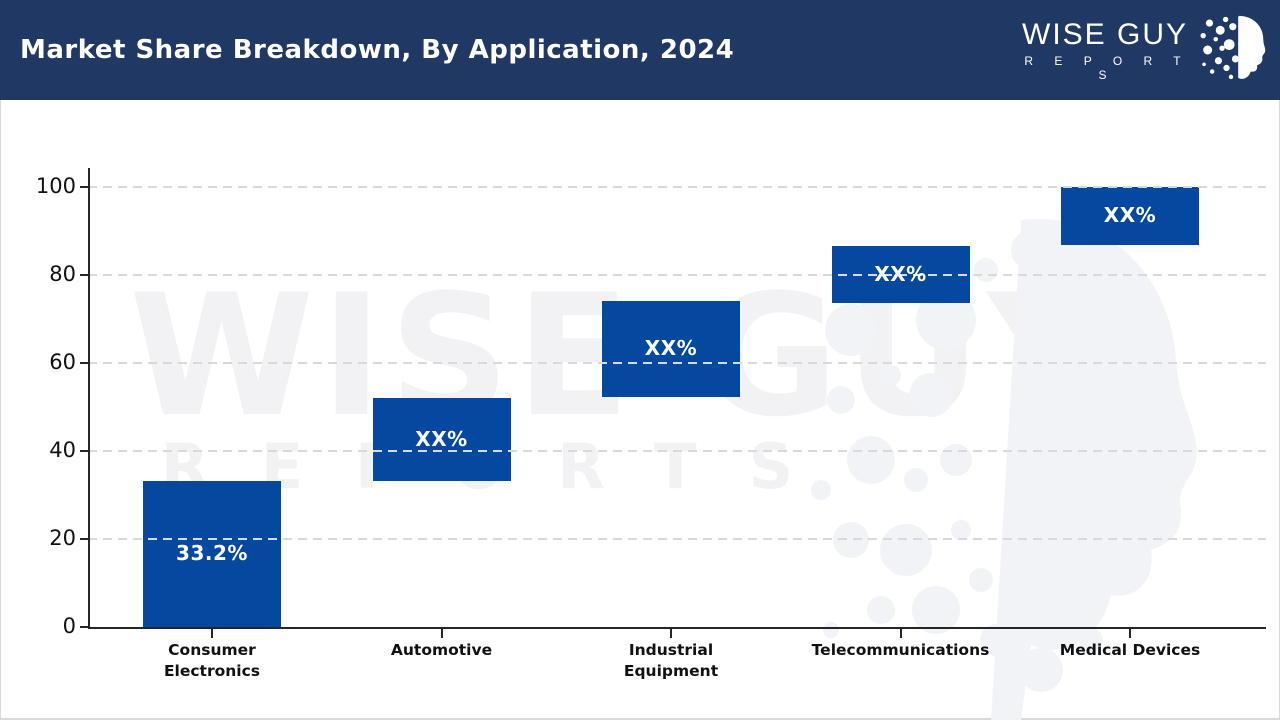 The image size is (1280, 720). Describe the element at coordinates (55, 186) in the screenshot. I see `y-tick-label: 100` at that location.